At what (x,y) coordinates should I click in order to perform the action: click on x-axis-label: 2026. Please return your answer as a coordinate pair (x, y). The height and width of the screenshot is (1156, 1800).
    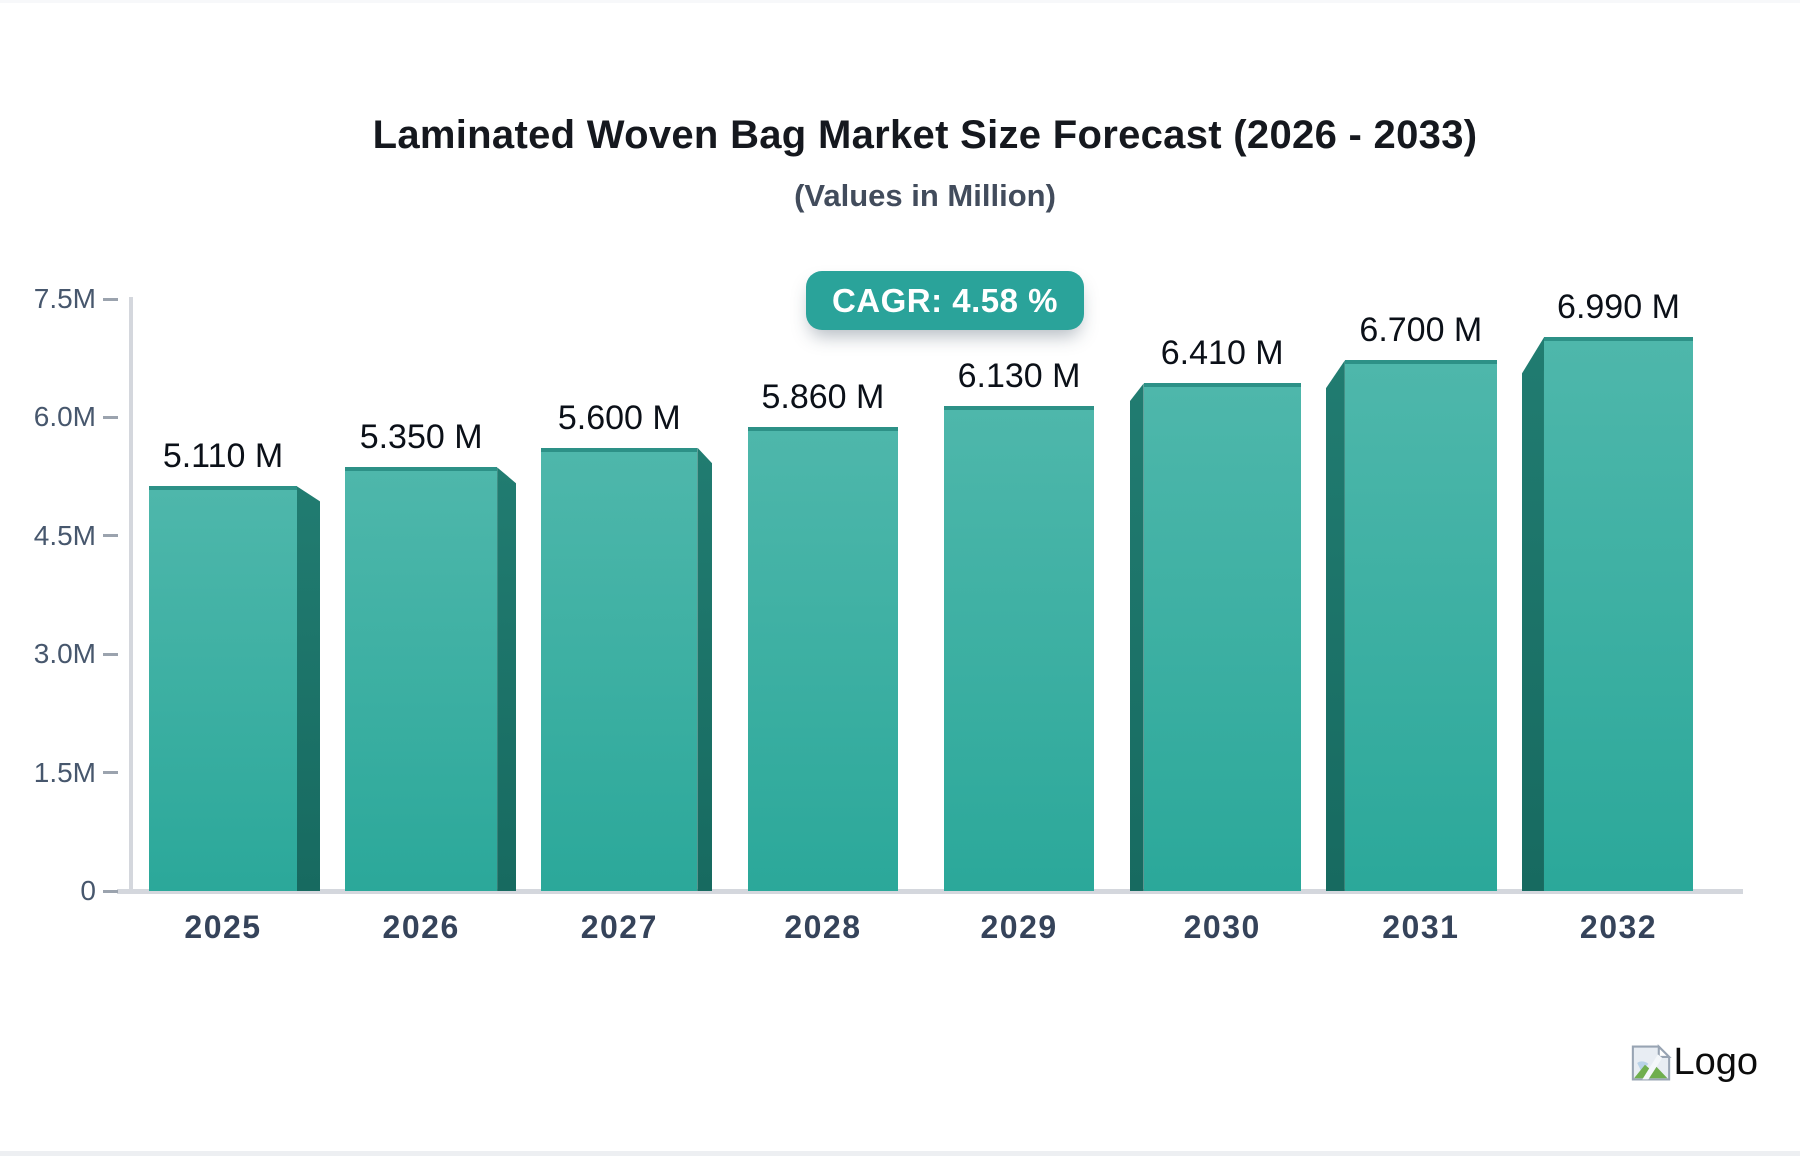
    Looking at the image, I should click on (421, 927).